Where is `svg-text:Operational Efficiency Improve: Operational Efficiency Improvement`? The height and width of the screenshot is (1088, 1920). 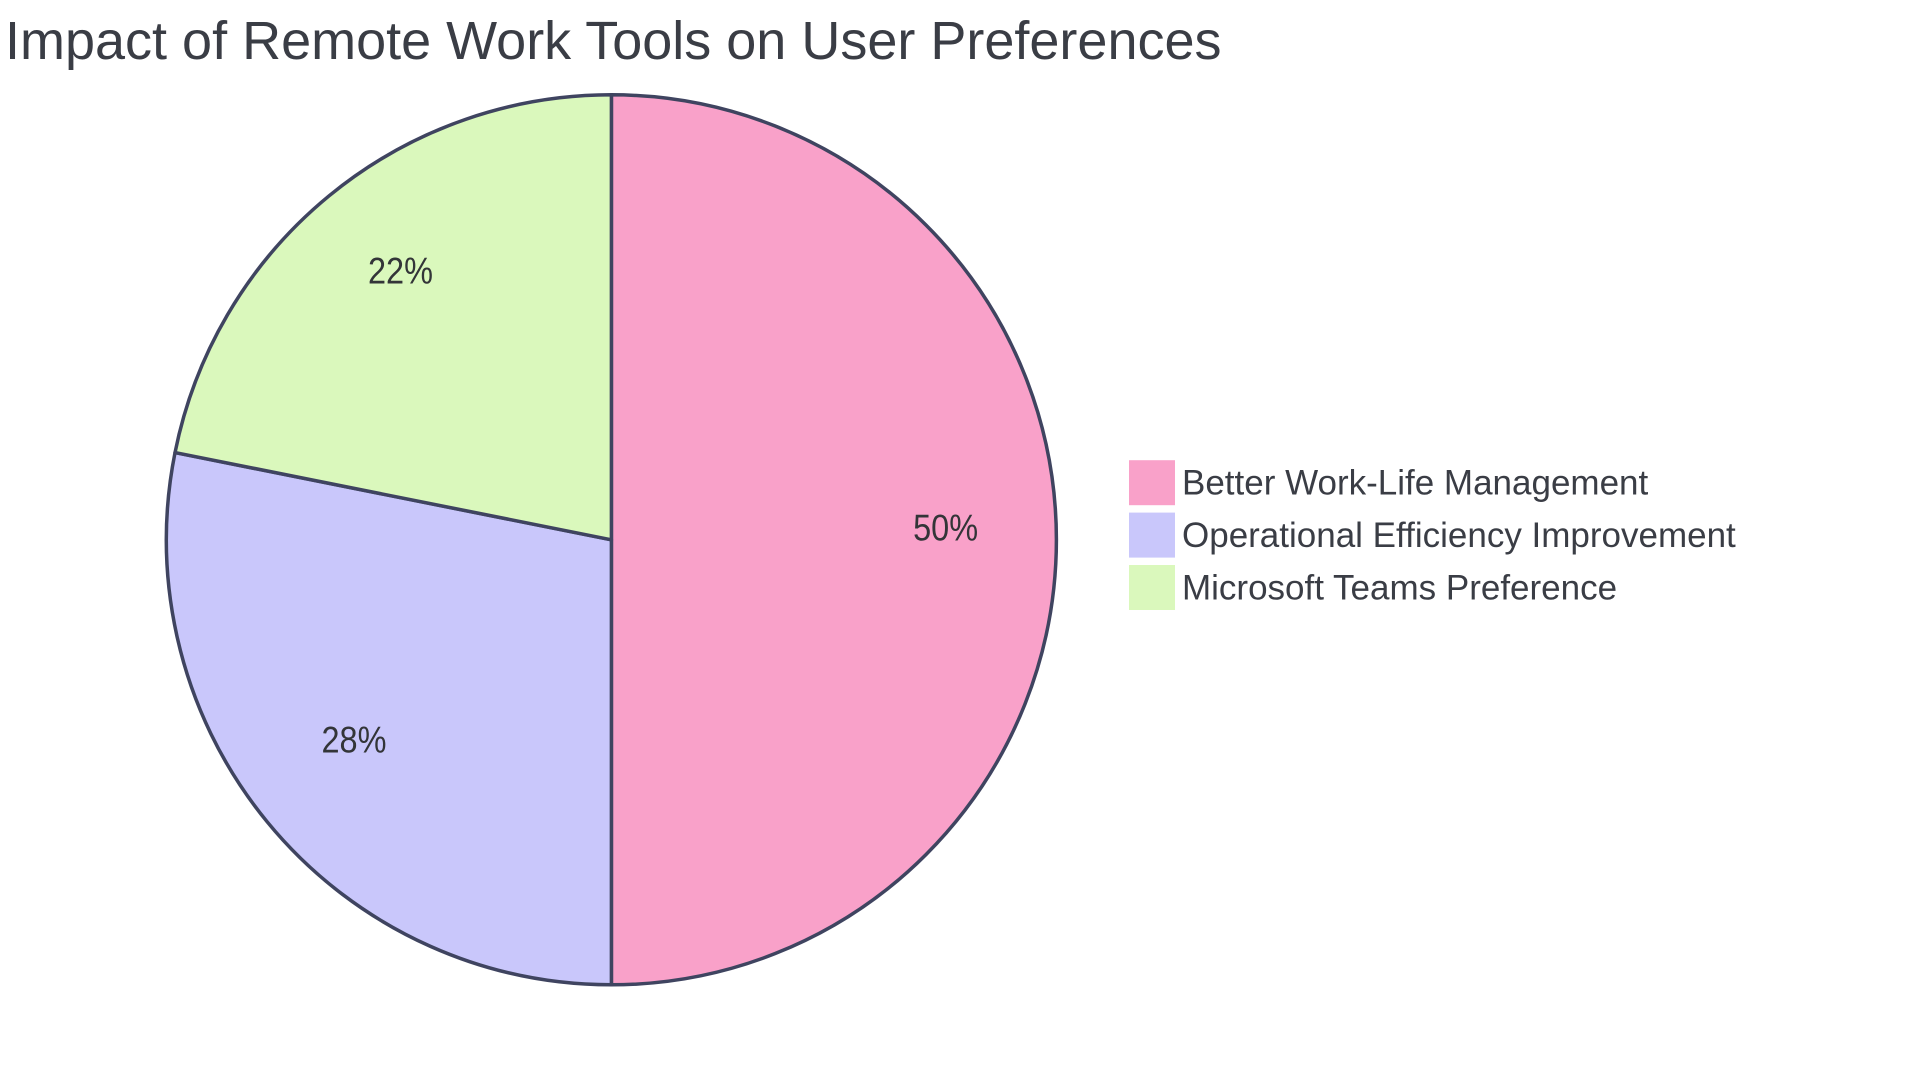
svg-text:Operational Efficiency Improve: Operational Efficiency Improvement is located at coordinates (1459, 535).